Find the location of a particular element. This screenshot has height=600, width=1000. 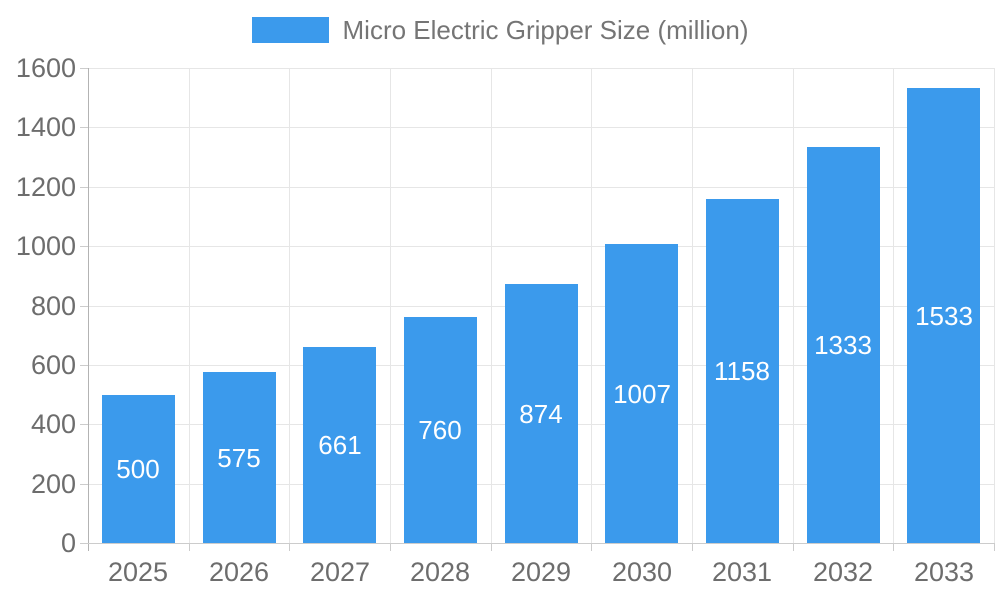

y-tick-label: 1600 is located at coordinates (45, 68).